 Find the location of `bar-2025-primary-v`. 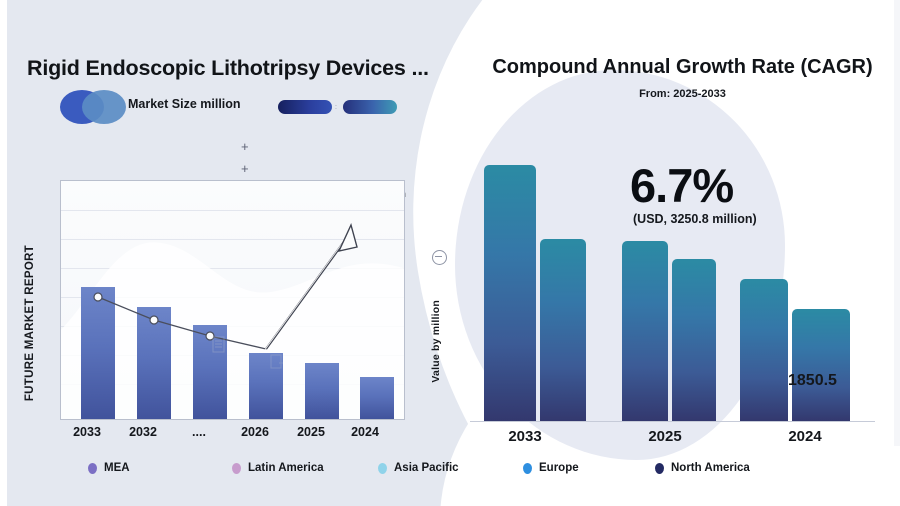

bar-2025-primary-v is located at coordinates (645, 331).